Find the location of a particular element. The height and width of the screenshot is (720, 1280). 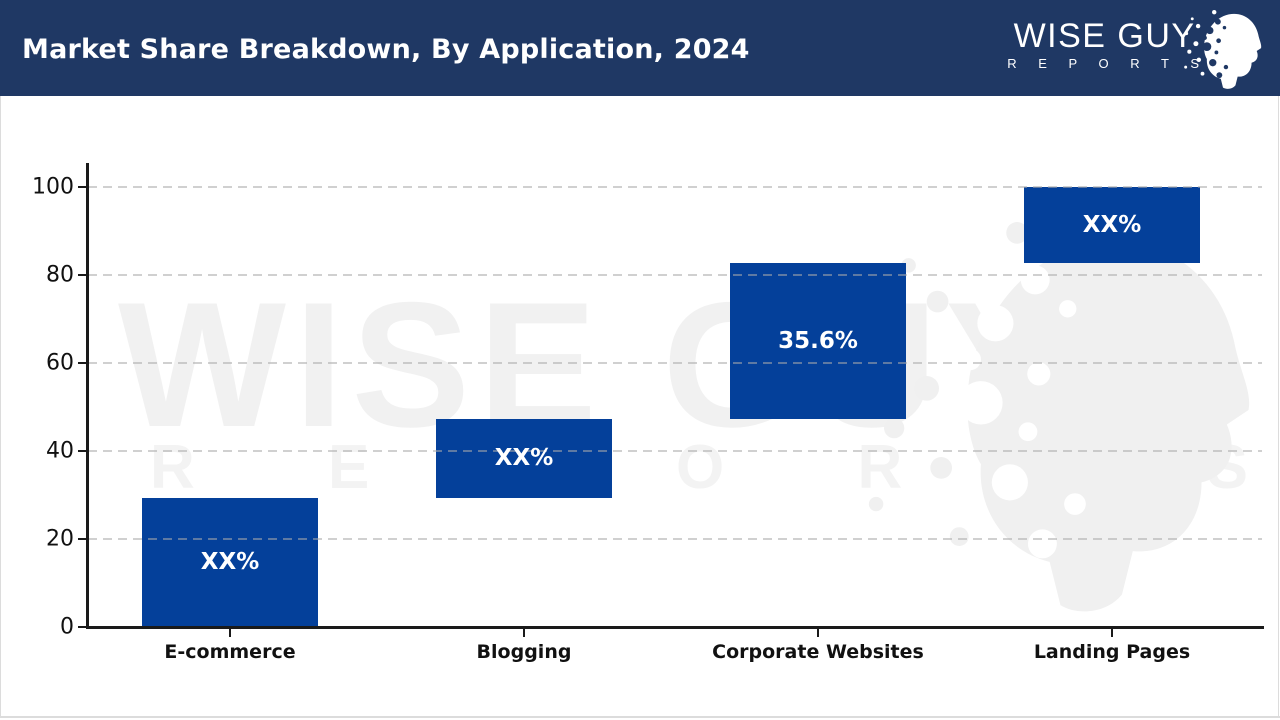

logo-head-icon is located at coordinates (1223, 49).